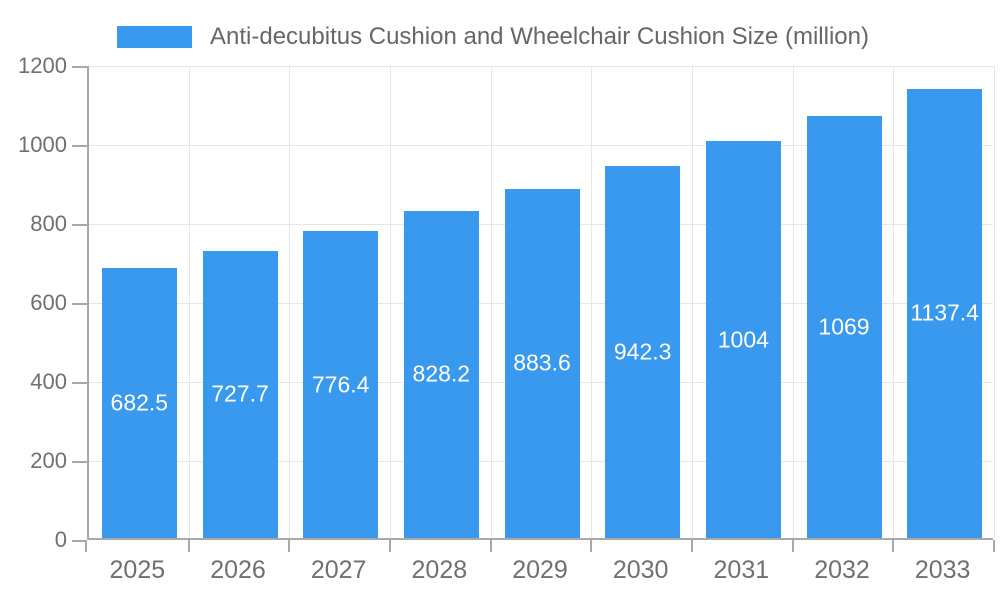  Describe the element at coordinates (60, 539) in the screenshot. I see `y-axis-tick-label: 0` at that location.